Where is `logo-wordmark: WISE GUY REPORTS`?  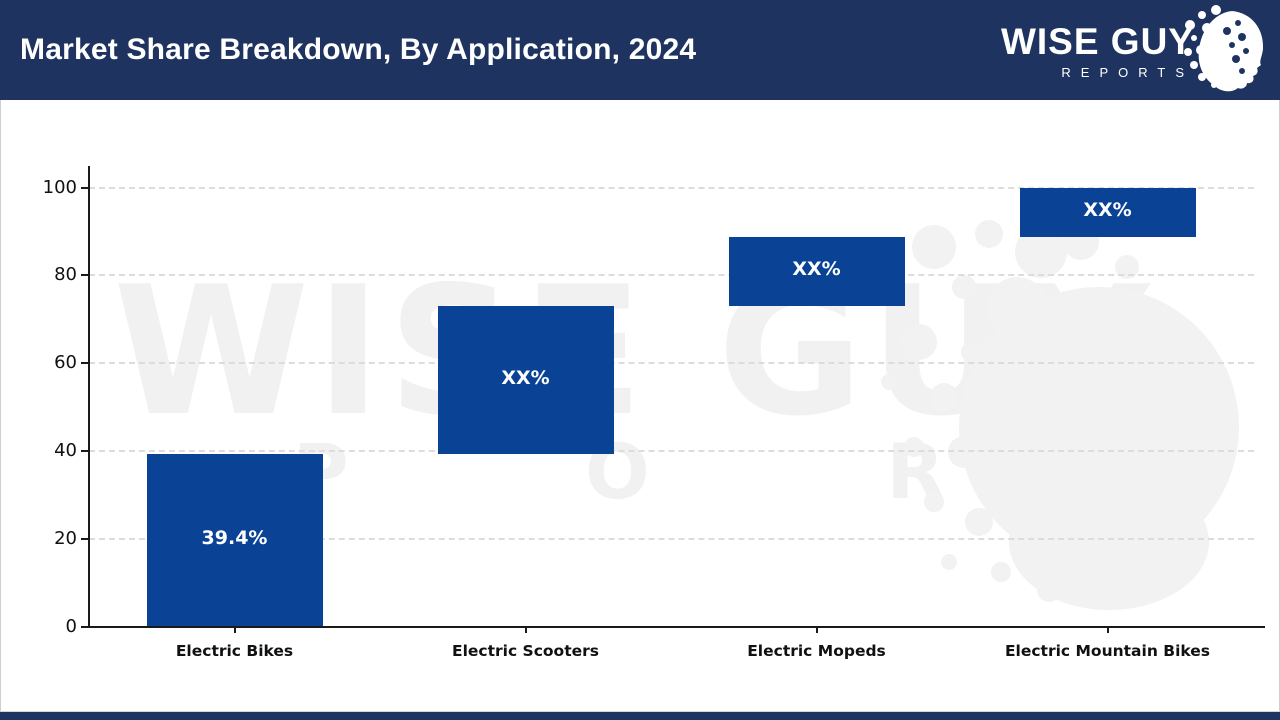 logo-wordmark: WISE GUY REPORTS is located at coordinates (1097, 50).